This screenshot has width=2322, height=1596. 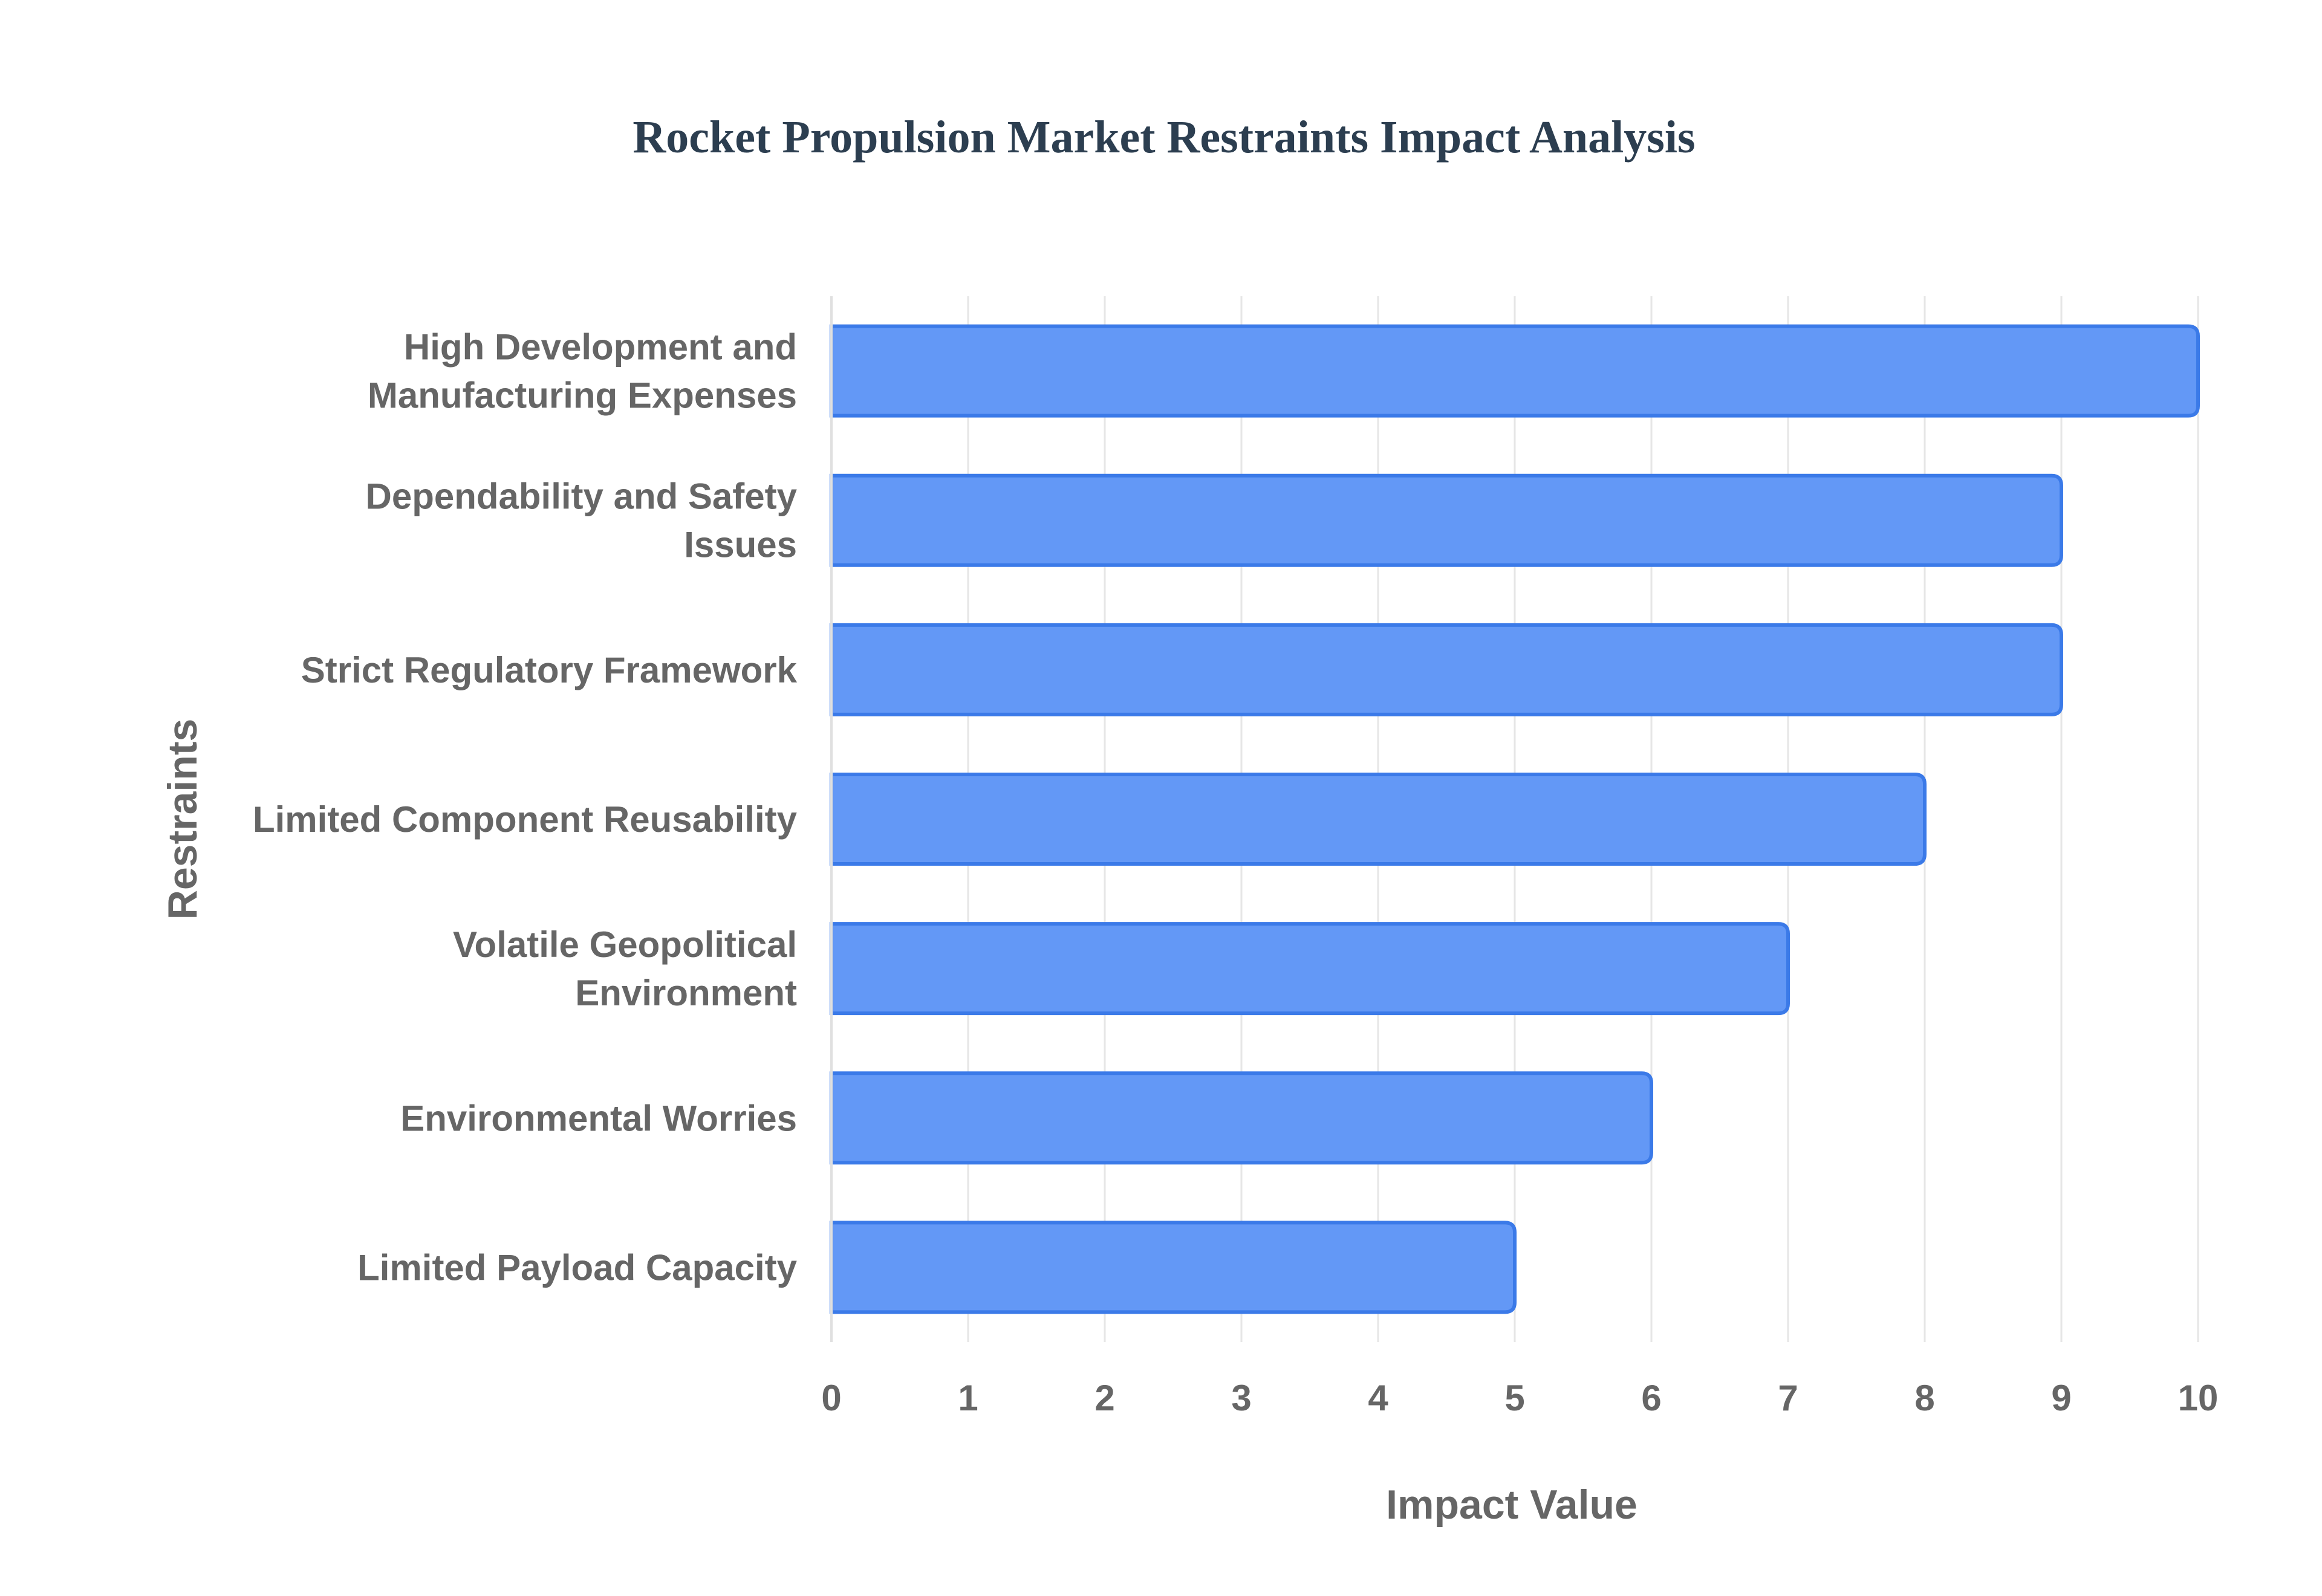 What do you see at coordinates (1378, 1398) in the screenshot?
I see `x-tick-label-4: 4` at bounding box center [1378, 1398].